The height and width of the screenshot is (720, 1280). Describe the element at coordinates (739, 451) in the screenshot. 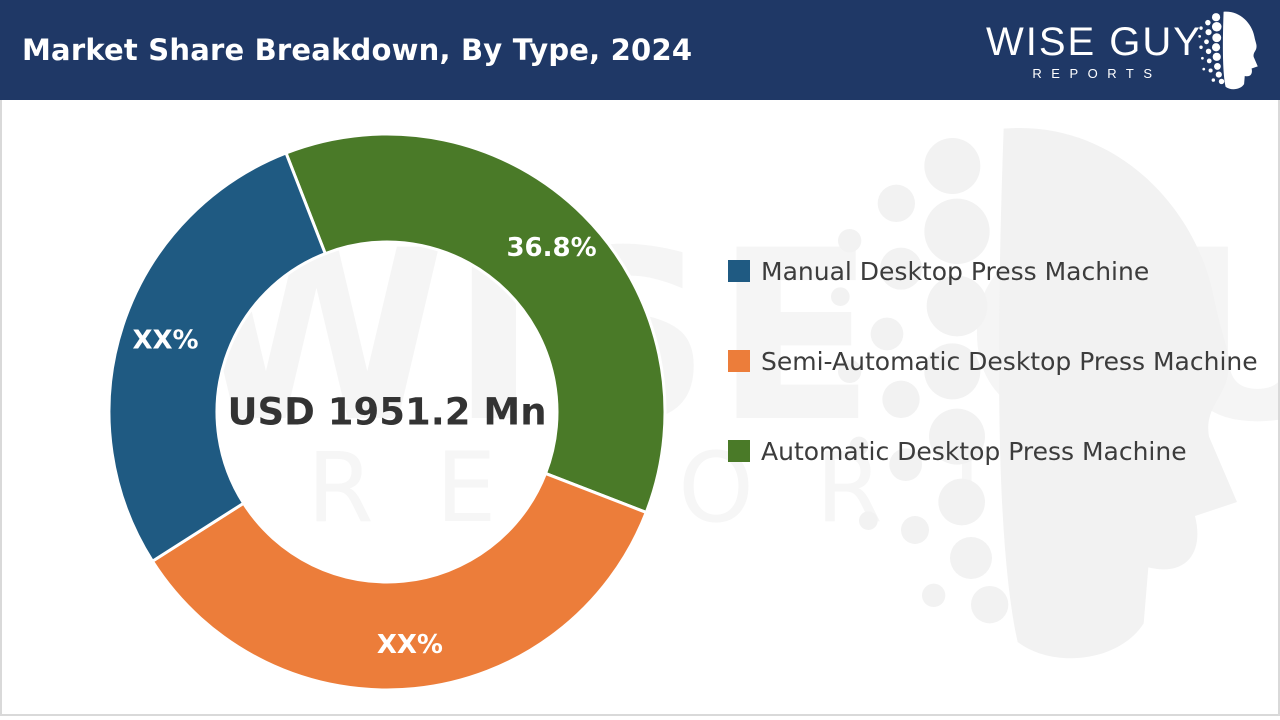

I see `legend-swatch-automatic` at that location.